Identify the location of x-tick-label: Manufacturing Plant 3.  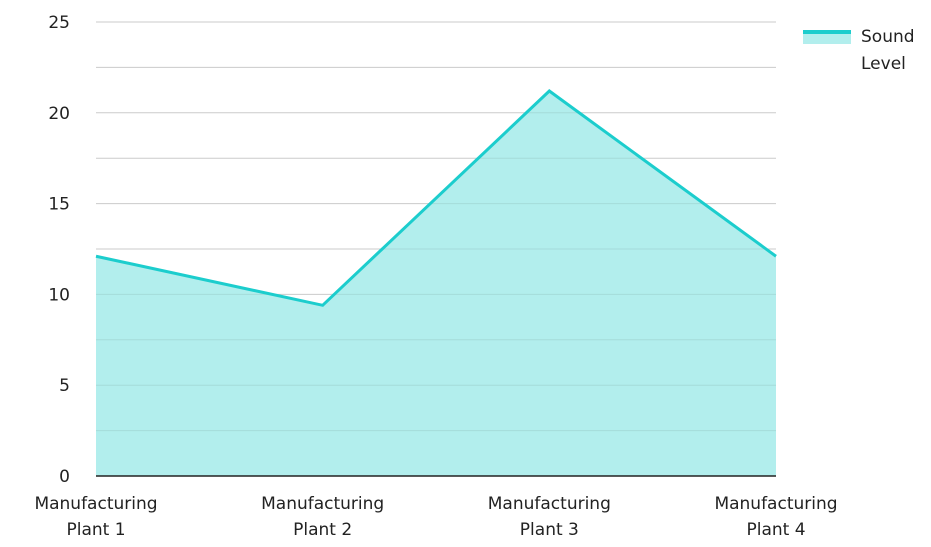
(549, 517).